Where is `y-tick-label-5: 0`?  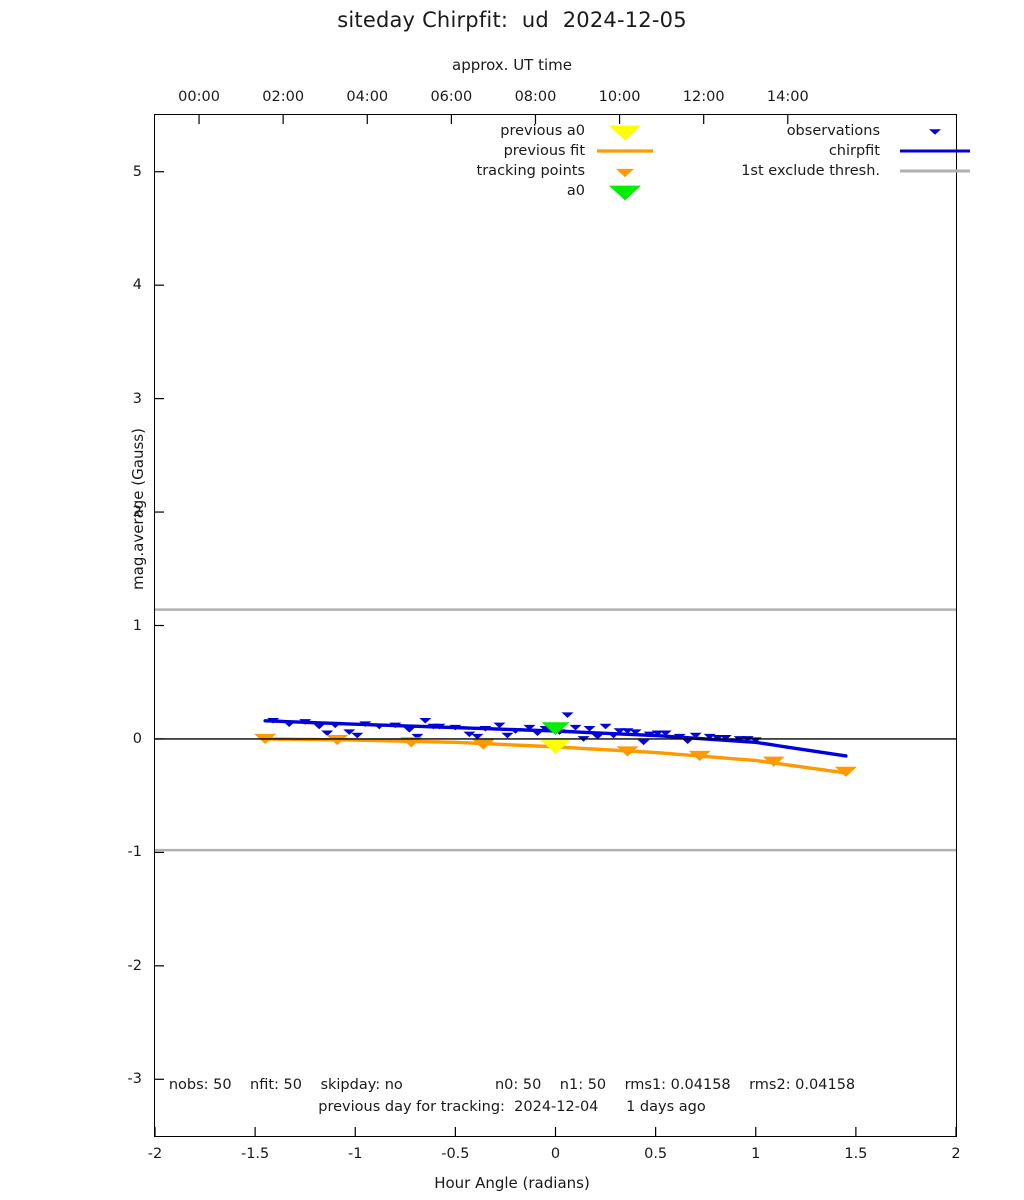
y-tick-label-5: 0 is located at coordinates (137, 738).